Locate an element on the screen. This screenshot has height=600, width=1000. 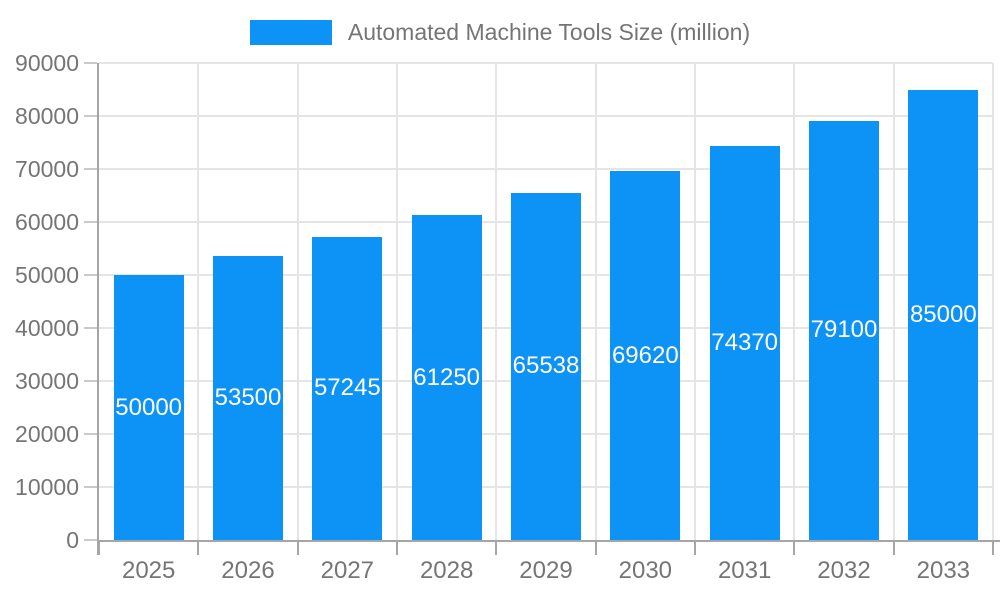
legend: Automated Machine Tools Size (million) is located at coordinates (500, 32).